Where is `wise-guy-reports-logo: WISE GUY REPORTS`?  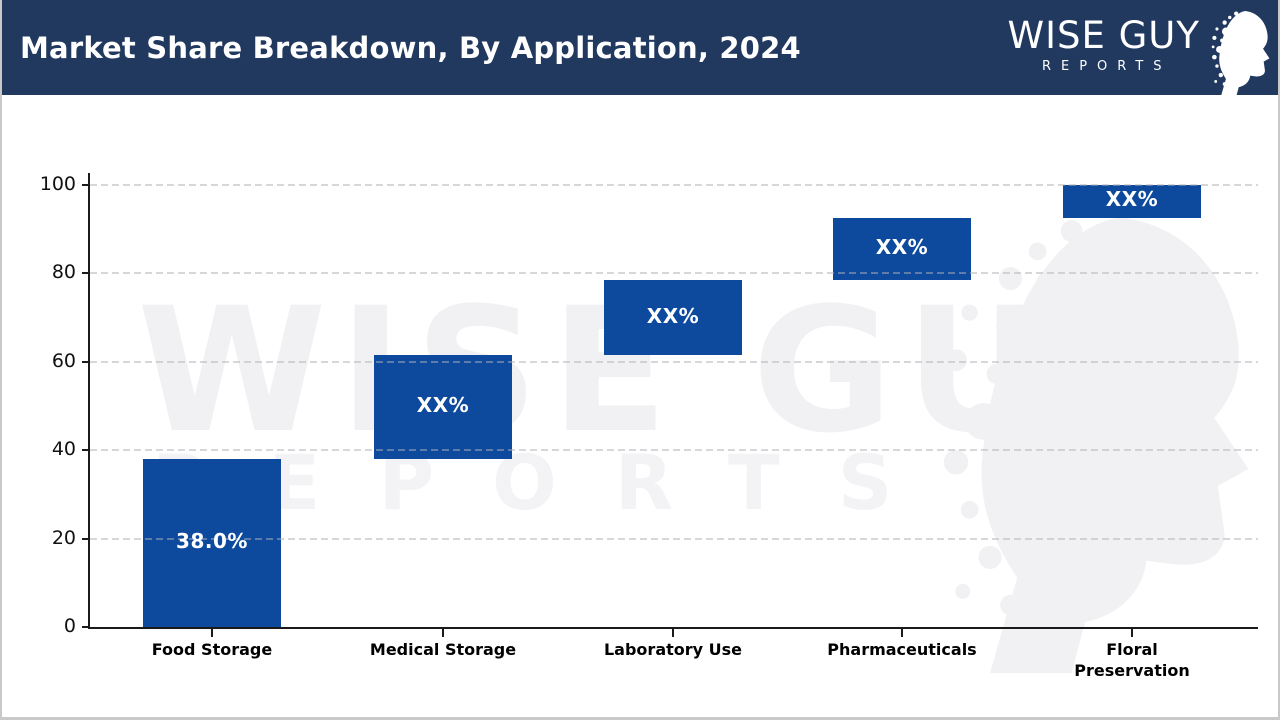 wise-guy-reports-logo: WISE GUY REPORTS is located at coordinates (1140, 50).